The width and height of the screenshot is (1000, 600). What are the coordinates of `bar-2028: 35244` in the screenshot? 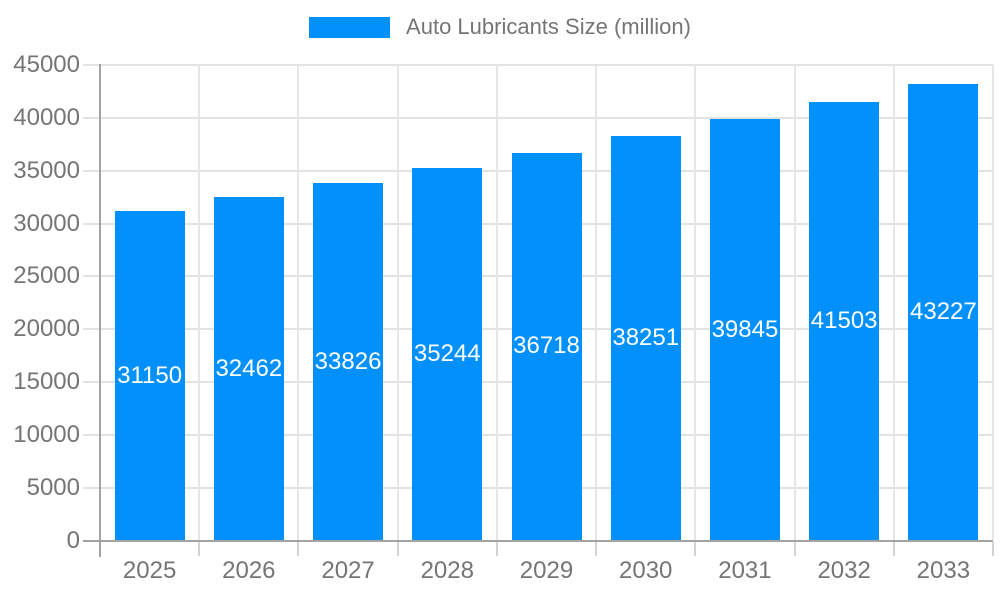 It's located at (447, 354).